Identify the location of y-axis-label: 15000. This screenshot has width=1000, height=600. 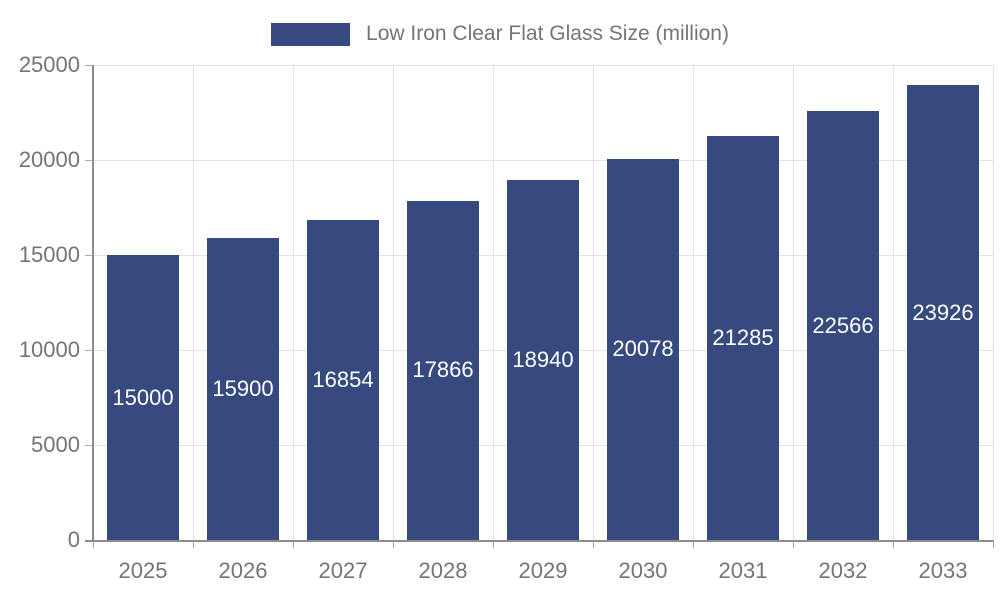
(49, 254).